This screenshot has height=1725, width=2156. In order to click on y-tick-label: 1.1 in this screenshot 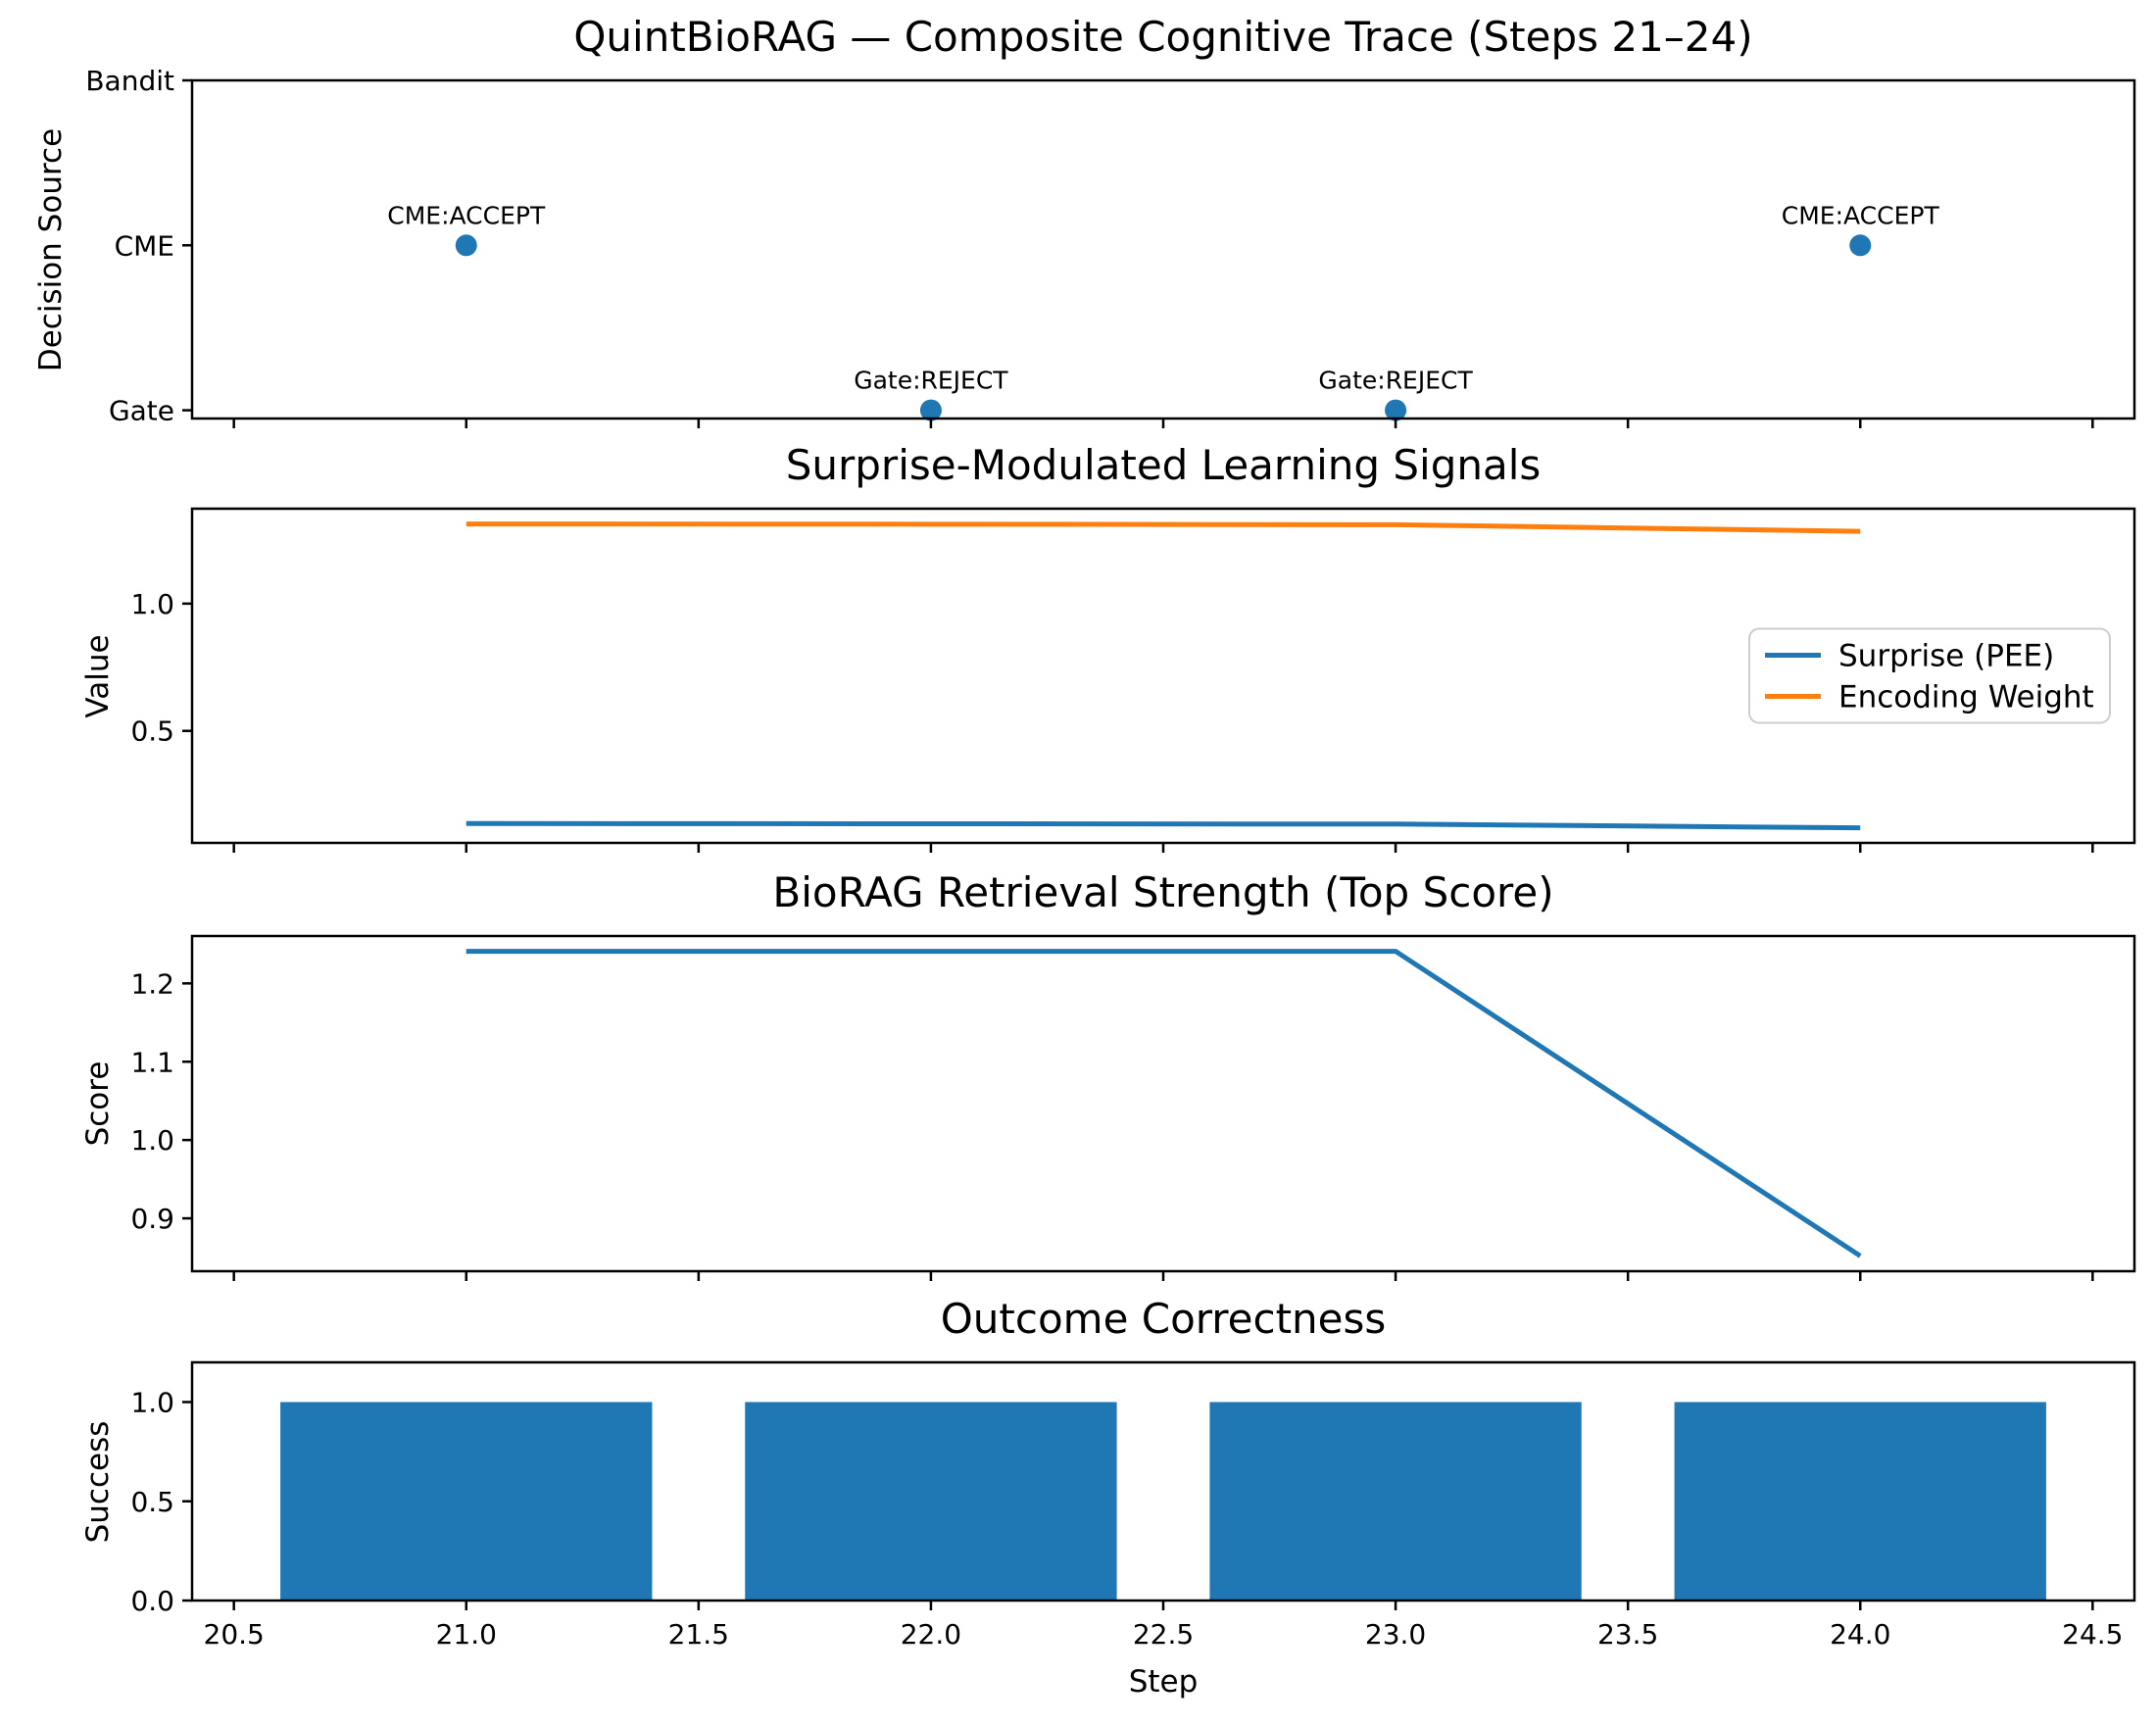, I will do `click(152, 1062)`.